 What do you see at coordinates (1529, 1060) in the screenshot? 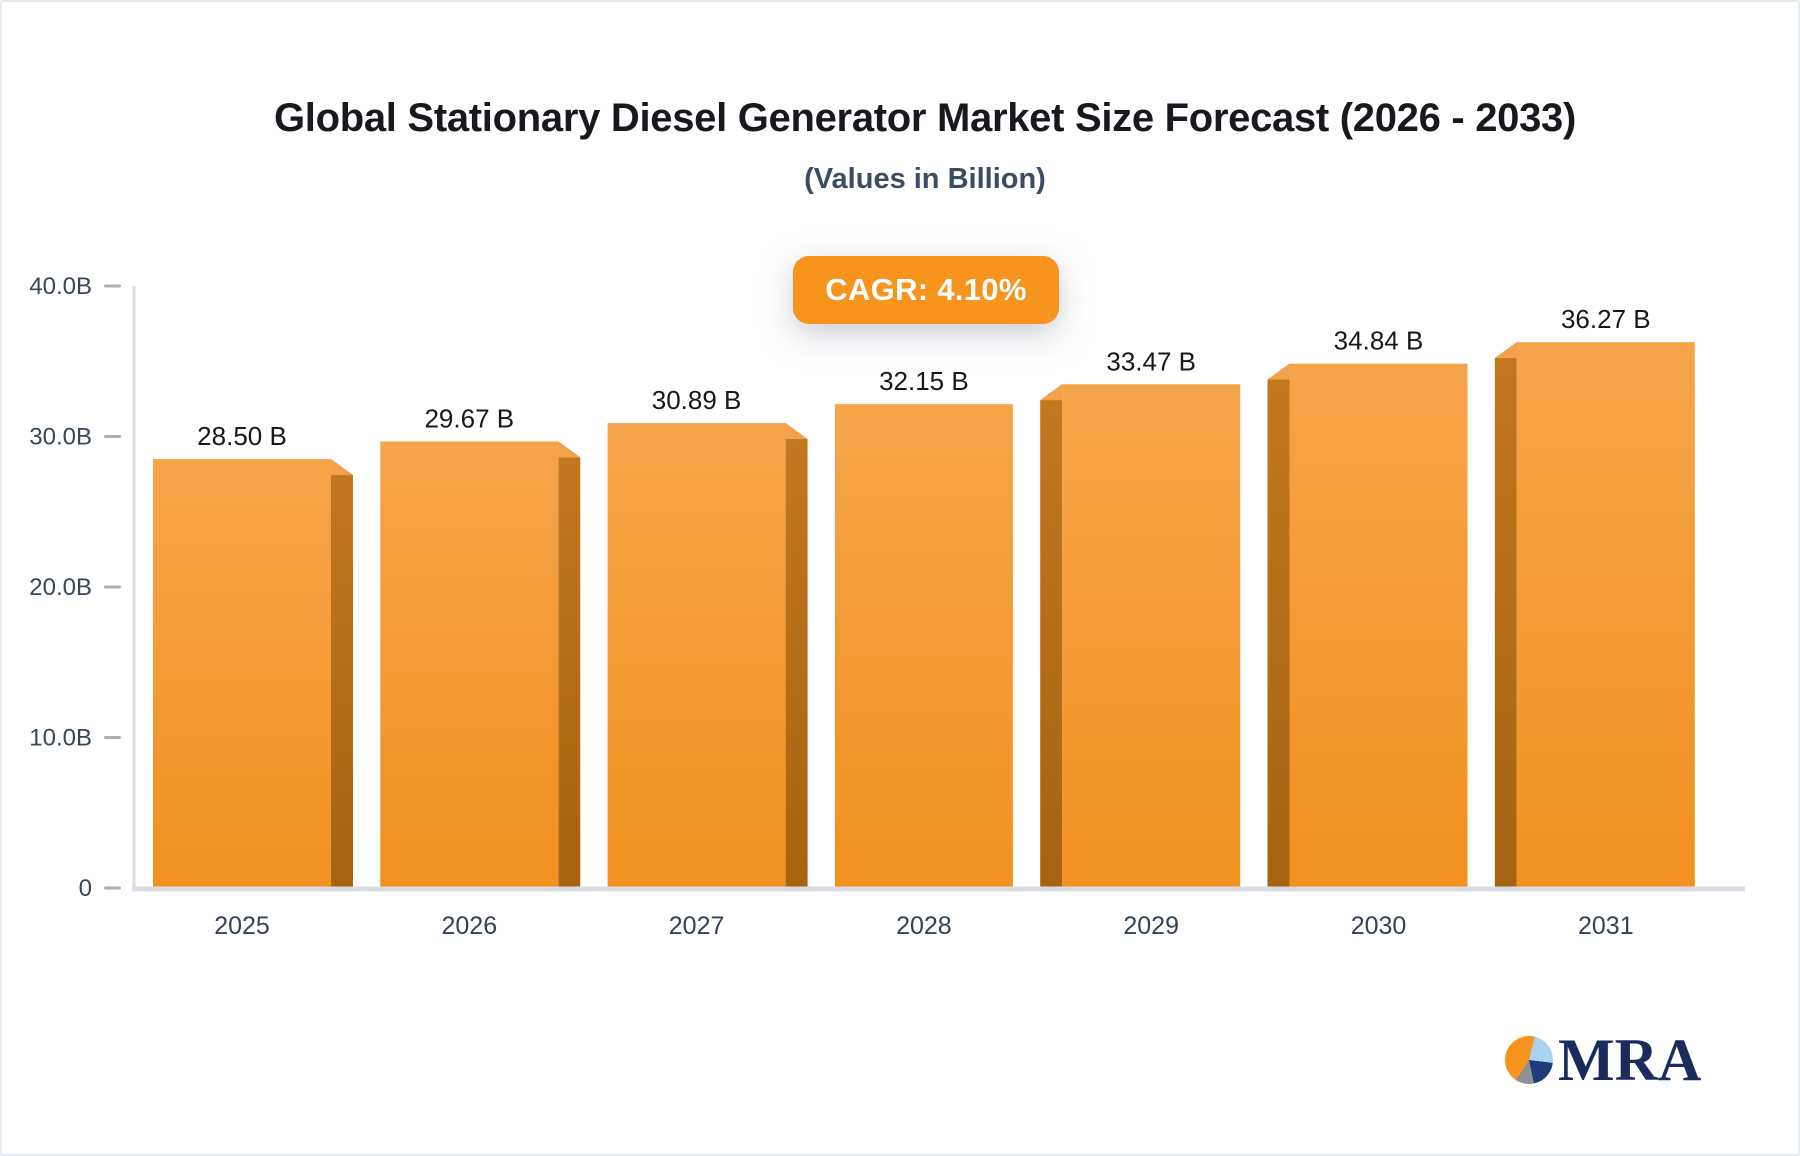
I see `pie-chart-logo-icon` at bounding box center [1529, 1060].